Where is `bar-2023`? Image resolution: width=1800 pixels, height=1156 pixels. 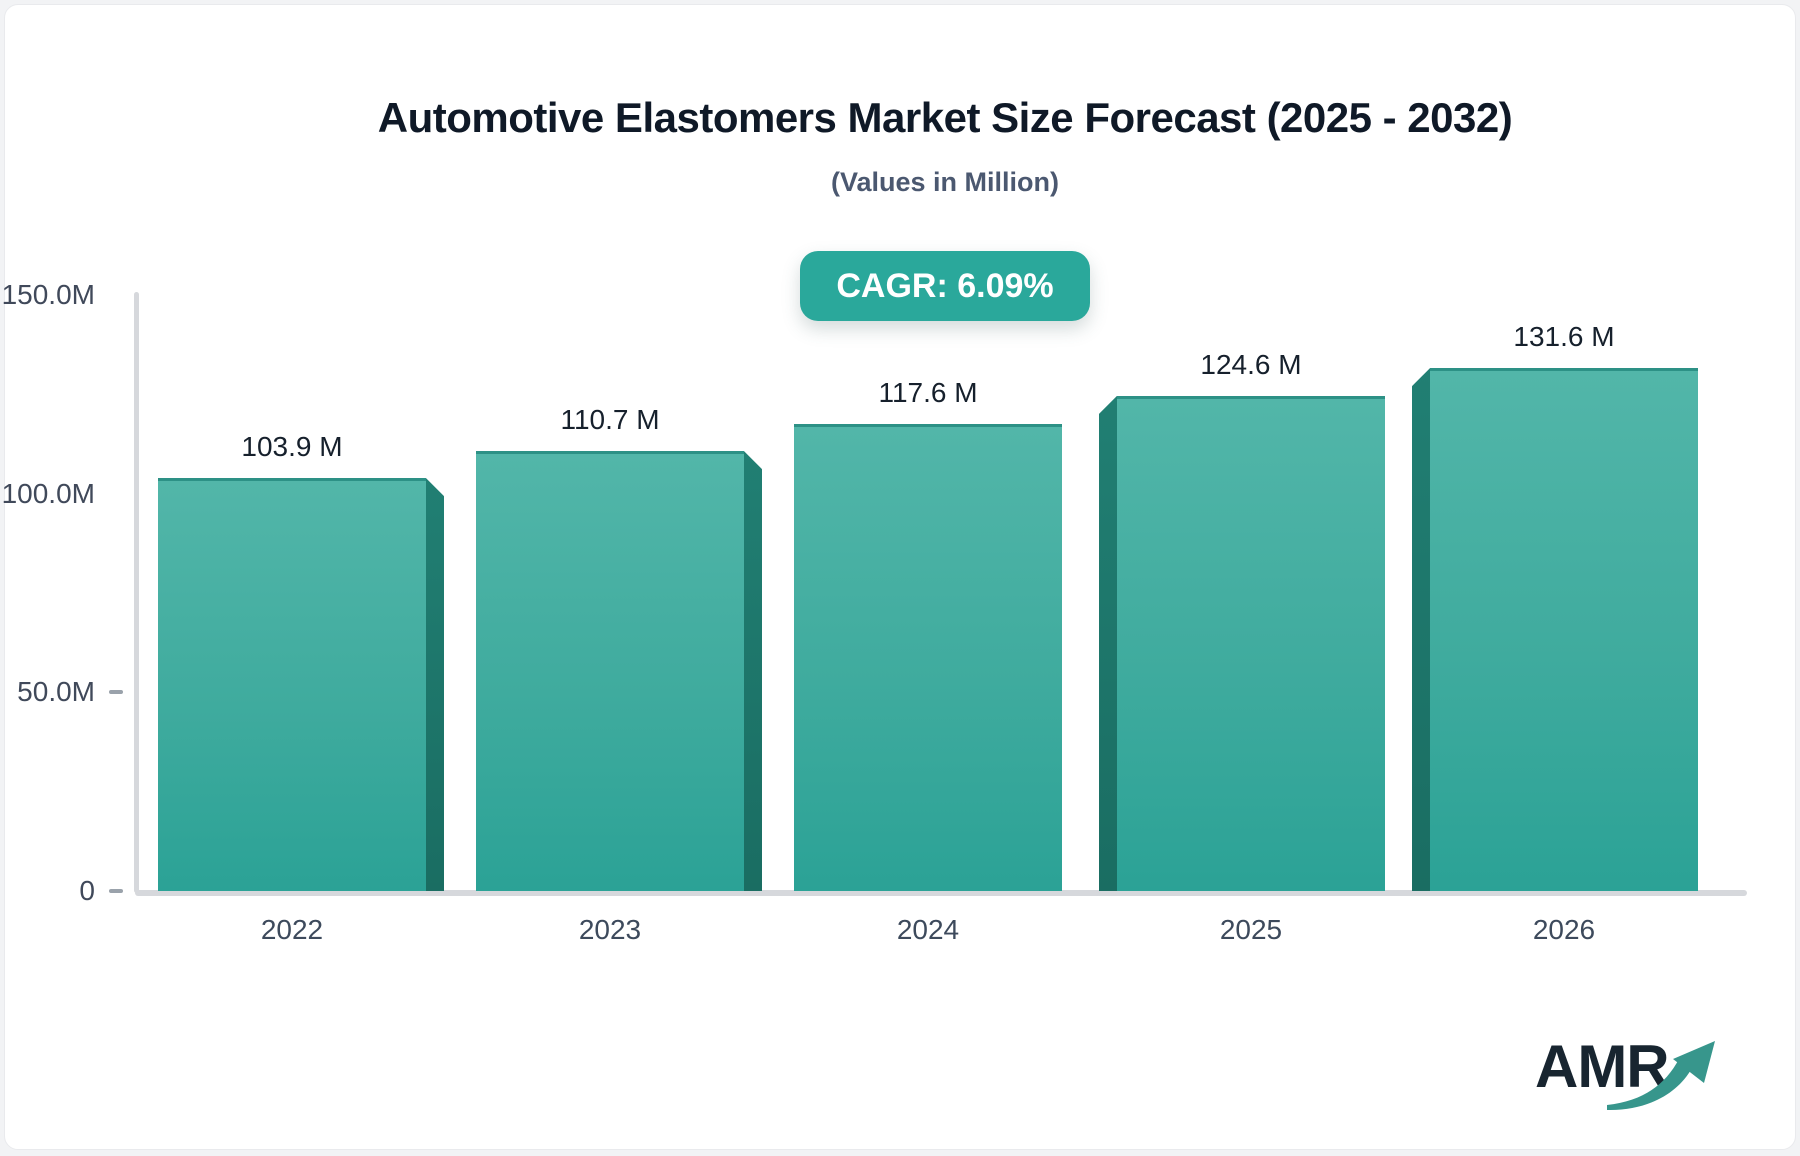
bar-2023 is located at coordinates (610, 671).